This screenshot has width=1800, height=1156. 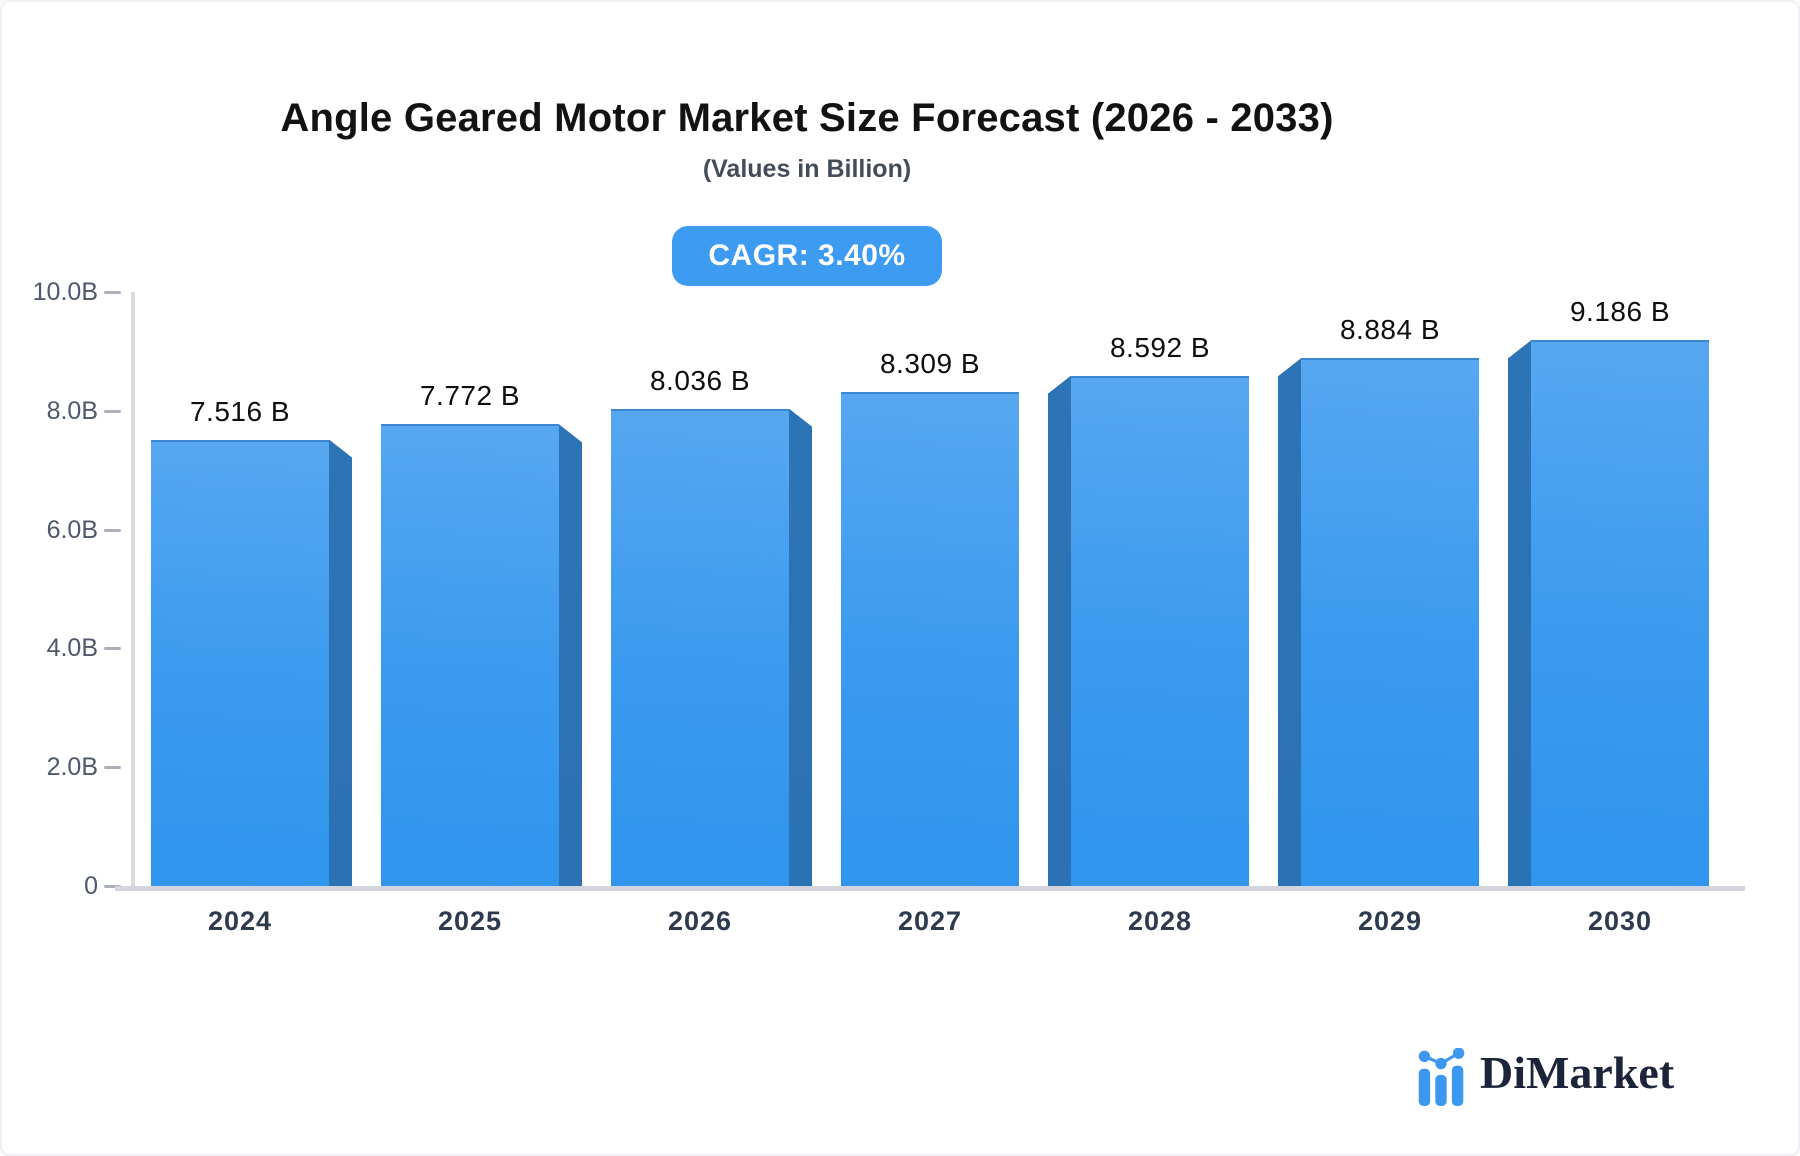 What do you see at coordinates (470, 656) in the screenshot?
I see `bar-2025` at bounding box center [470, 656].